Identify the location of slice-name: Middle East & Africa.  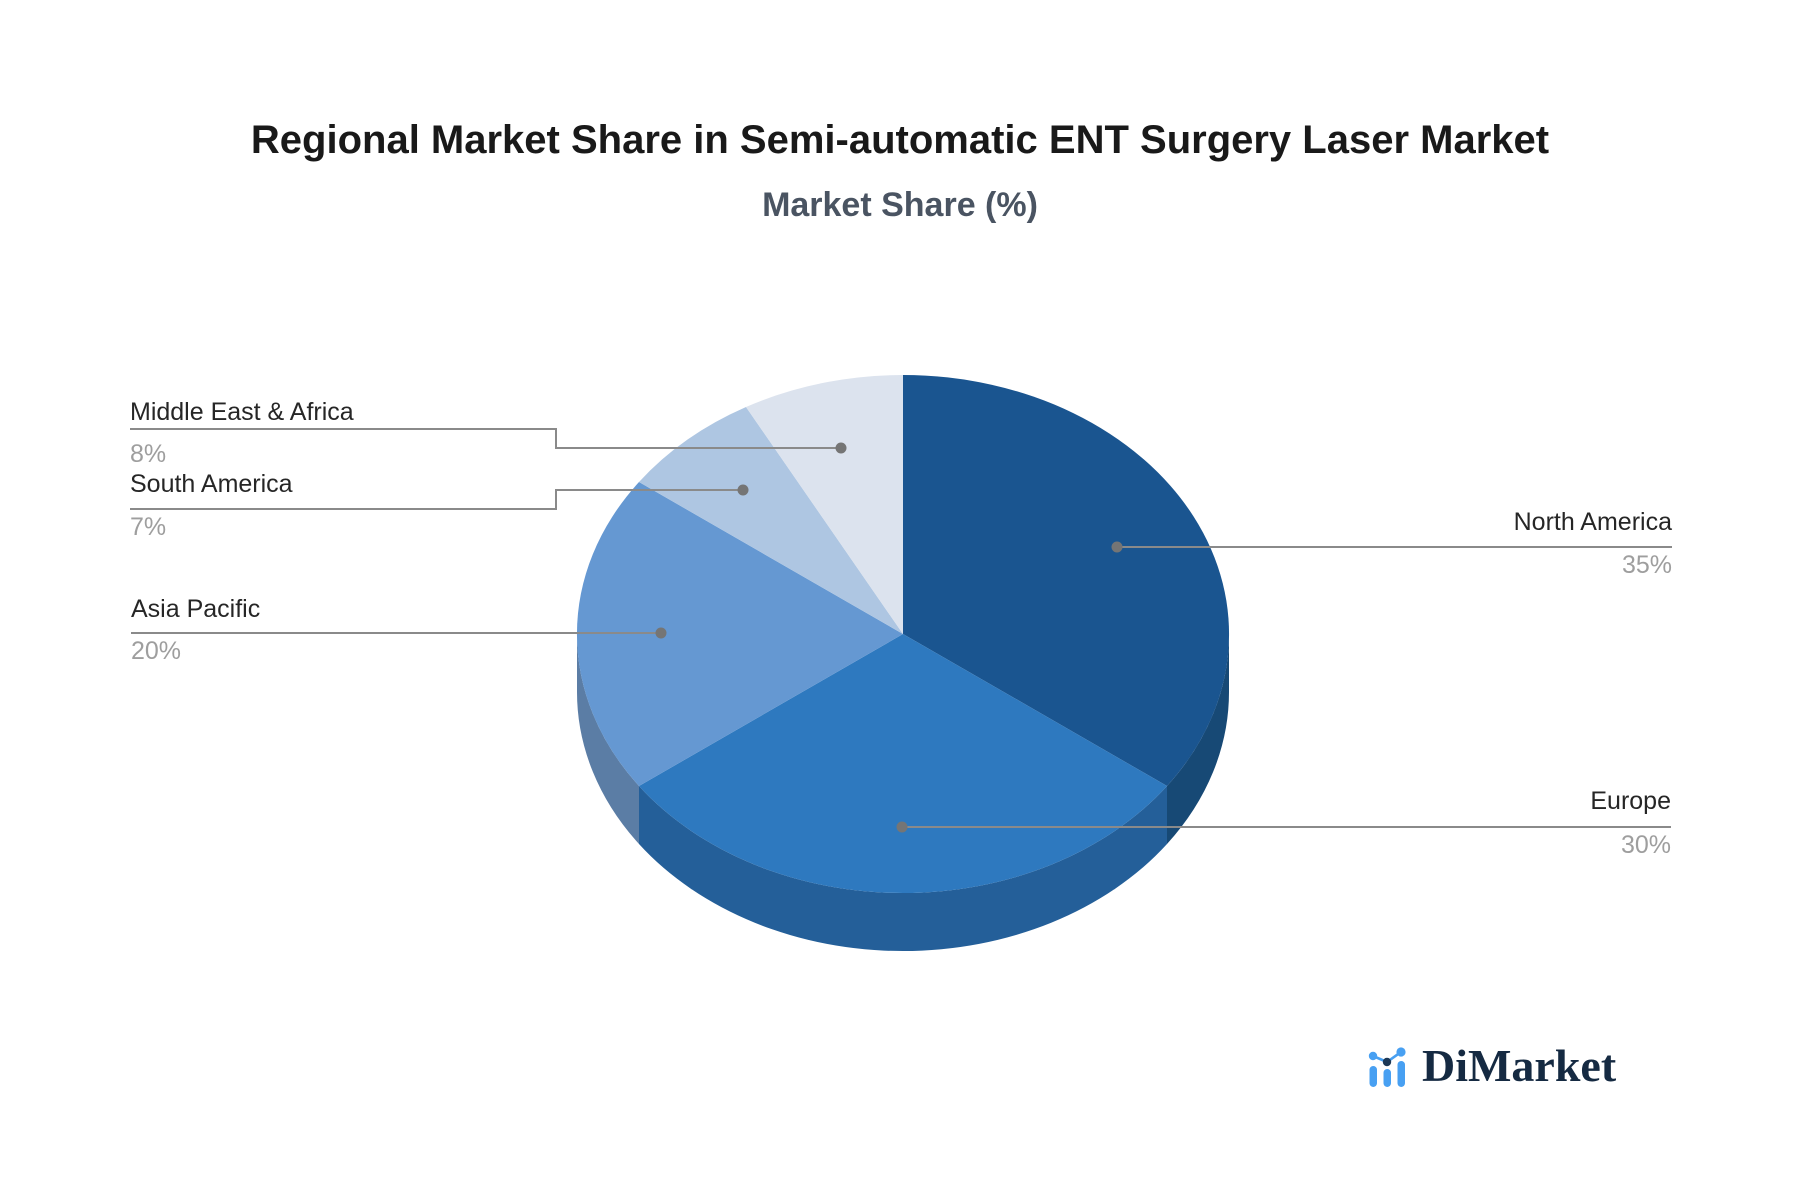
(242, 412).